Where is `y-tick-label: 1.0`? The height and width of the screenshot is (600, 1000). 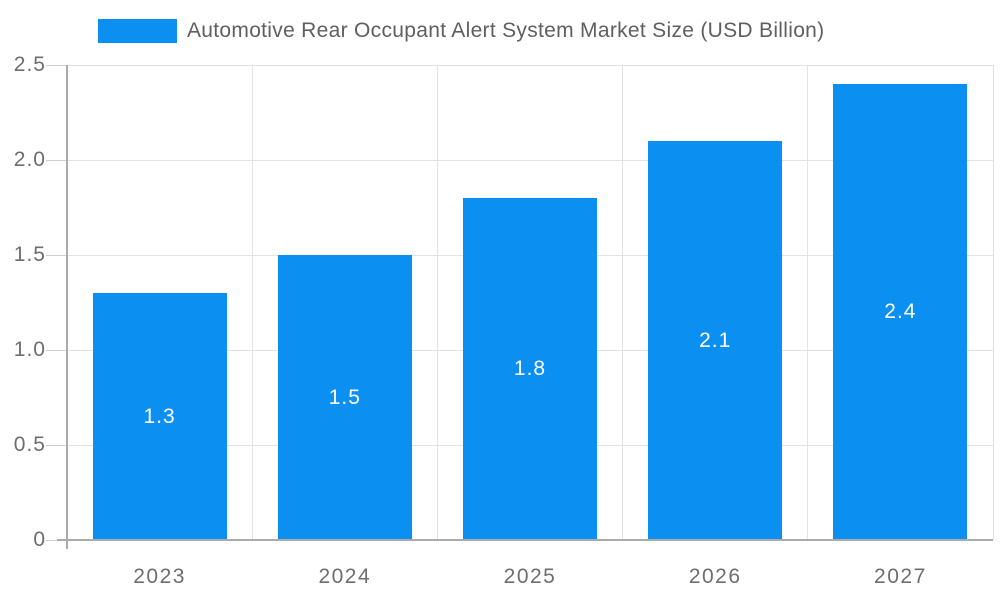 y-tick-label: 1.0 is located at coordinates (29, 349).